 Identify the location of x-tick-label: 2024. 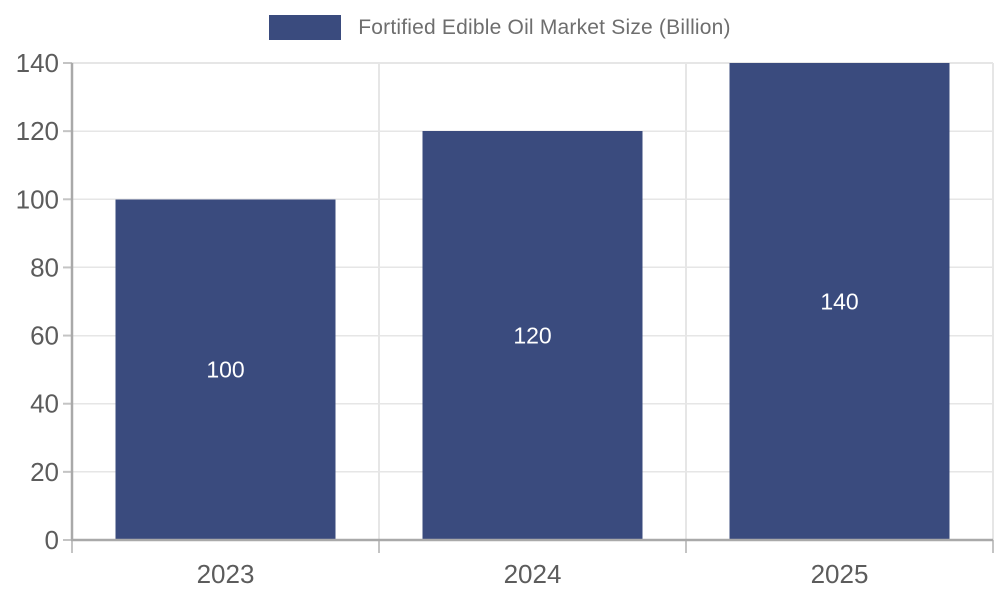
(533, 574).